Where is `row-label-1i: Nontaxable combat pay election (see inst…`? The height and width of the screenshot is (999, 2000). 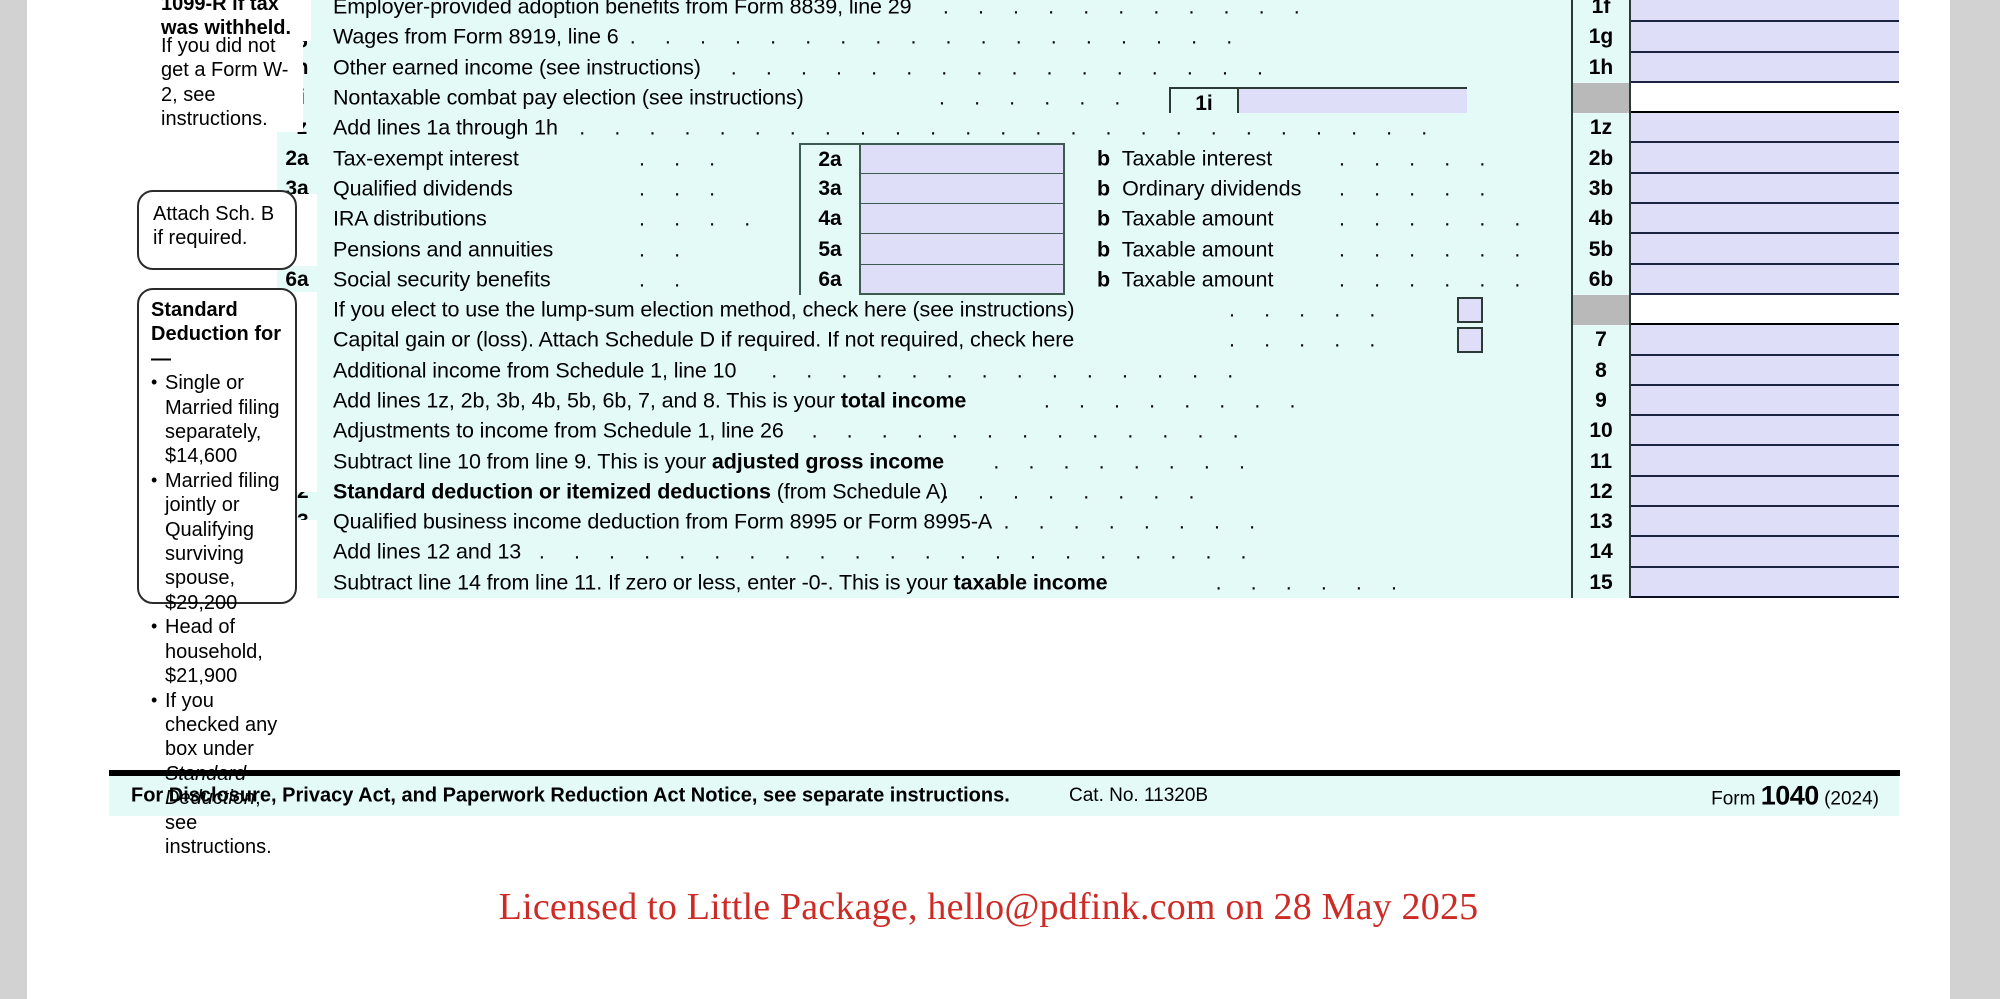 row-label-1i: Nontaxable combat pay election (see inst… is located at coordinates (568, 97).